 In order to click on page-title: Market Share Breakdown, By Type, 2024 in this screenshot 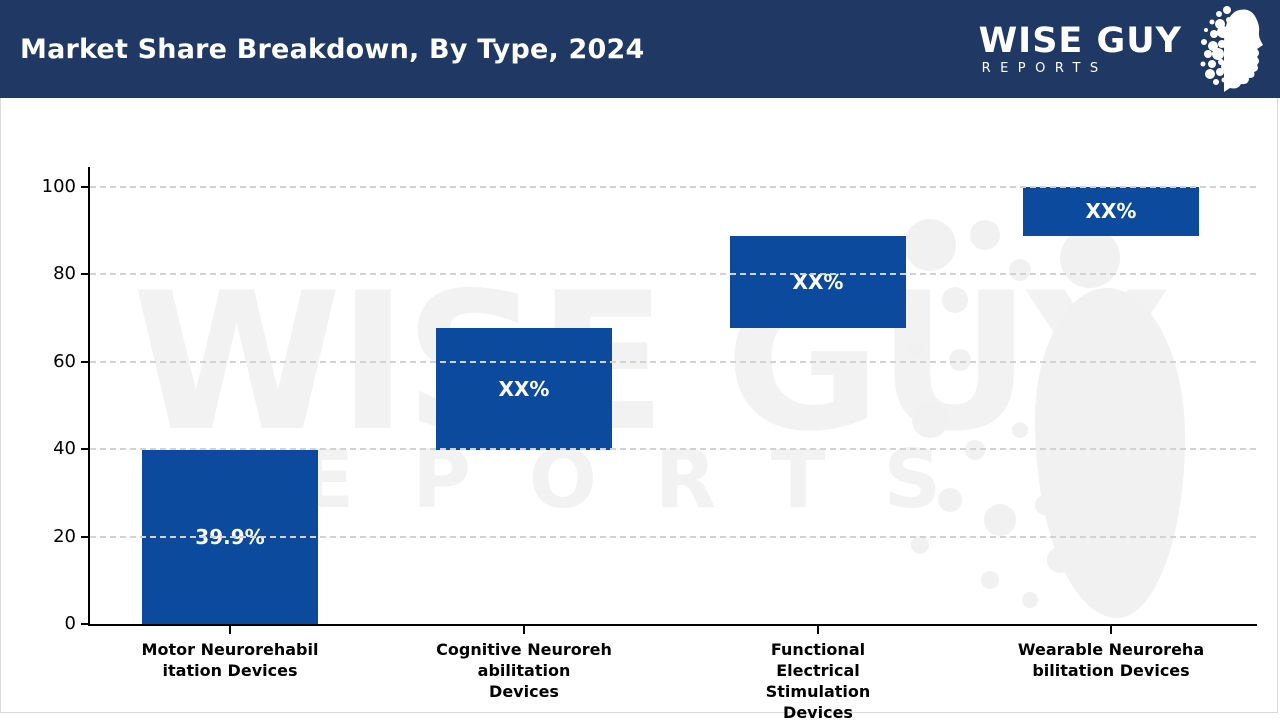, I will do `click(332, 49)`.